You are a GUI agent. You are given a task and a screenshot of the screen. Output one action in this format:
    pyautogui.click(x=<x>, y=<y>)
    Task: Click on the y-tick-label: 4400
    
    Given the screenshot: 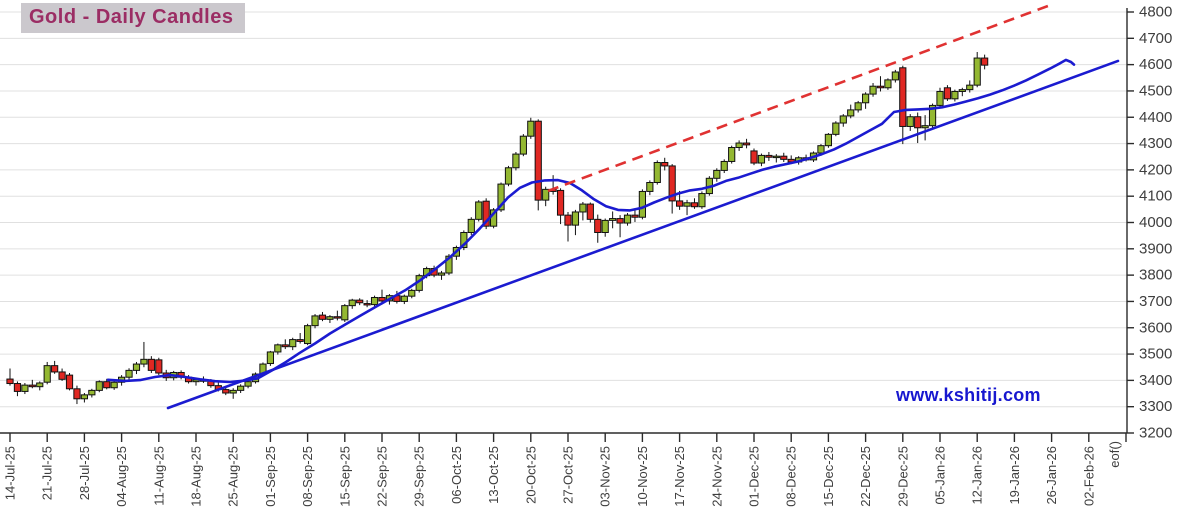 What is the action you would take?
    pyautogui.click(x=1155, y=117)
    